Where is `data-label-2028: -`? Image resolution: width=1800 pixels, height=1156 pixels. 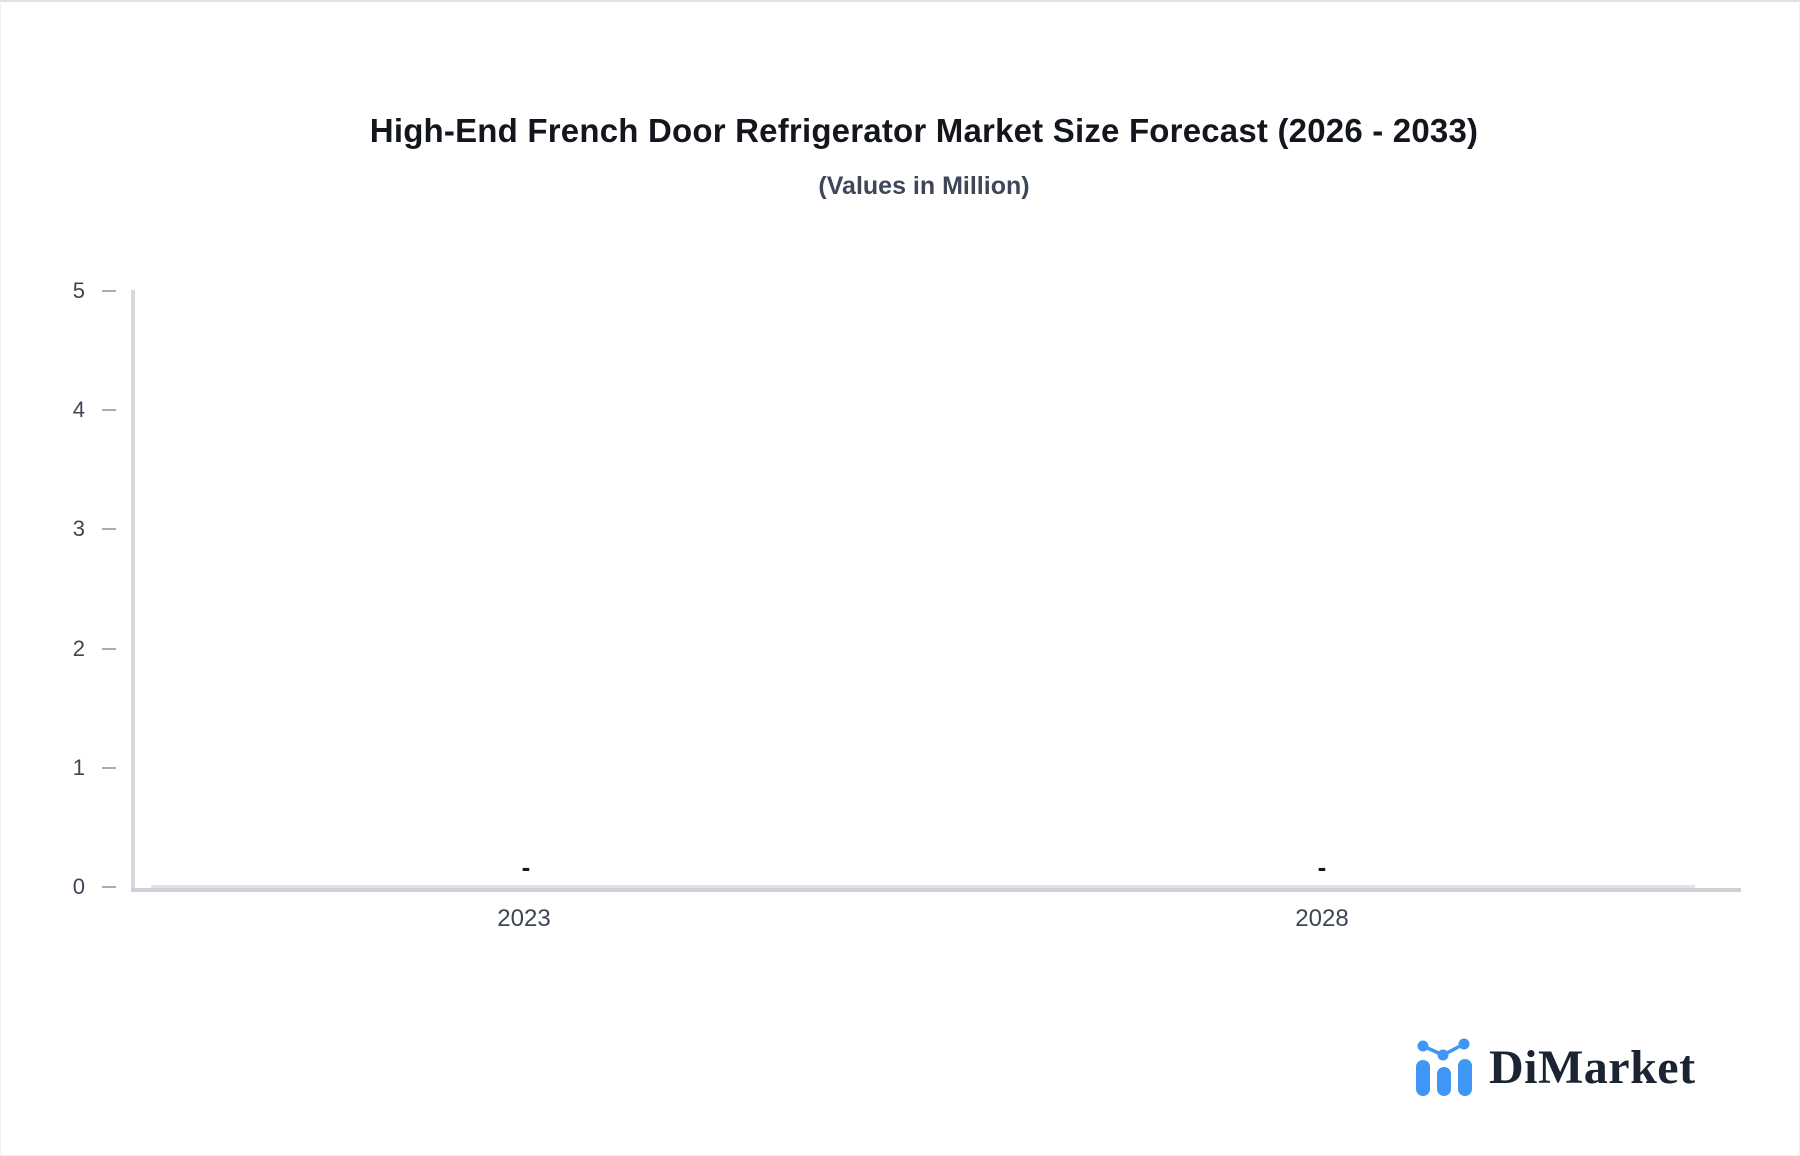 data-label-2028: - is located at coordinates (1322, 867).